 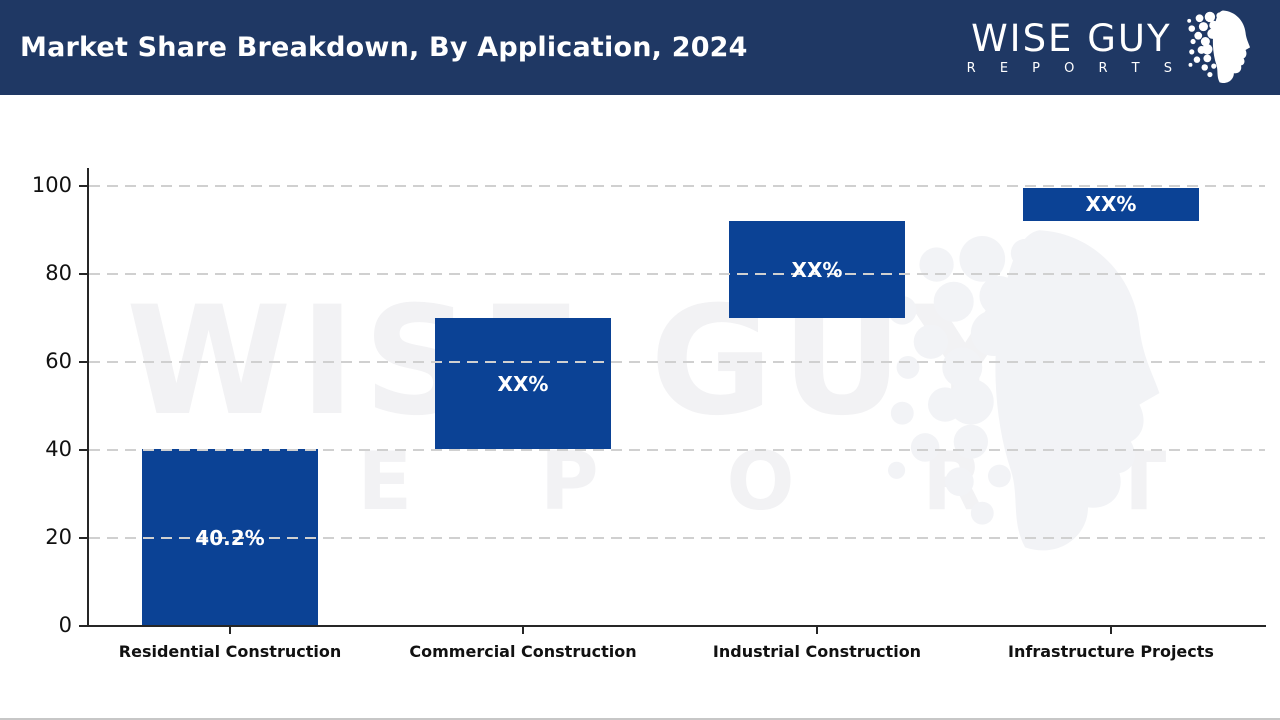 I want to click on x-axis-line, so click(x=676, y=626).